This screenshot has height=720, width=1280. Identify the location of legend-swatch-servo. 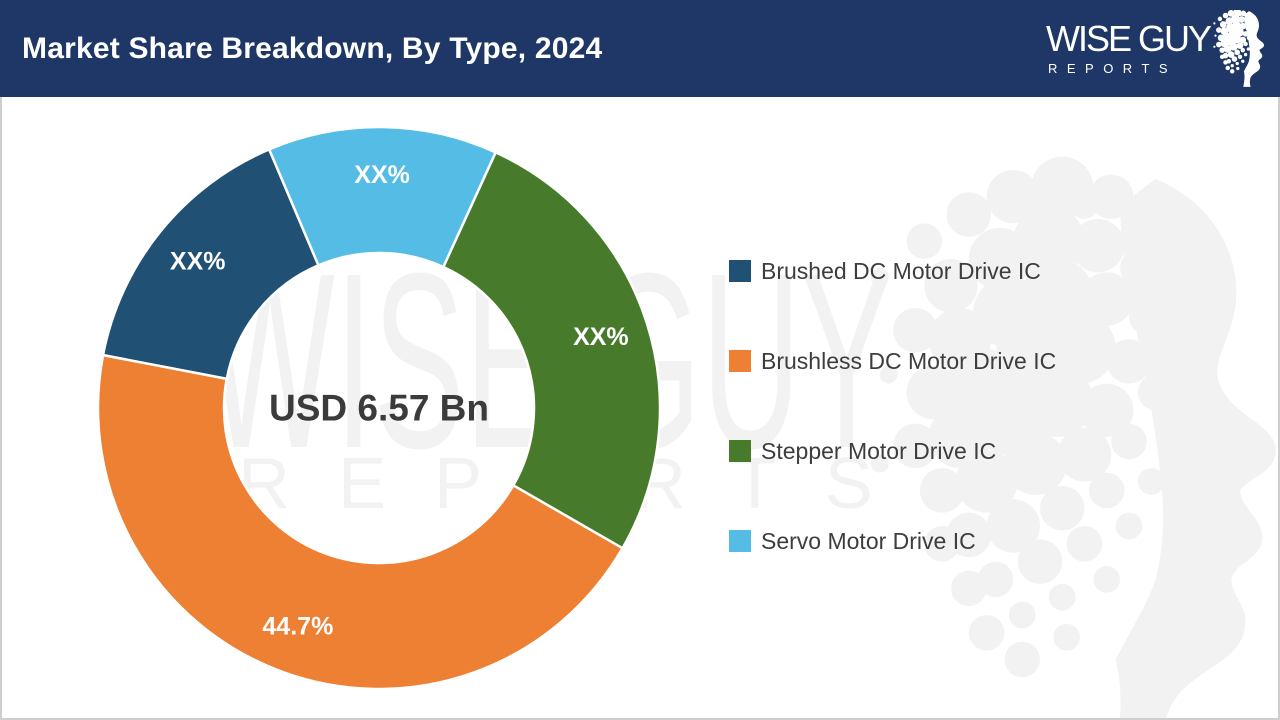
(740, 541).